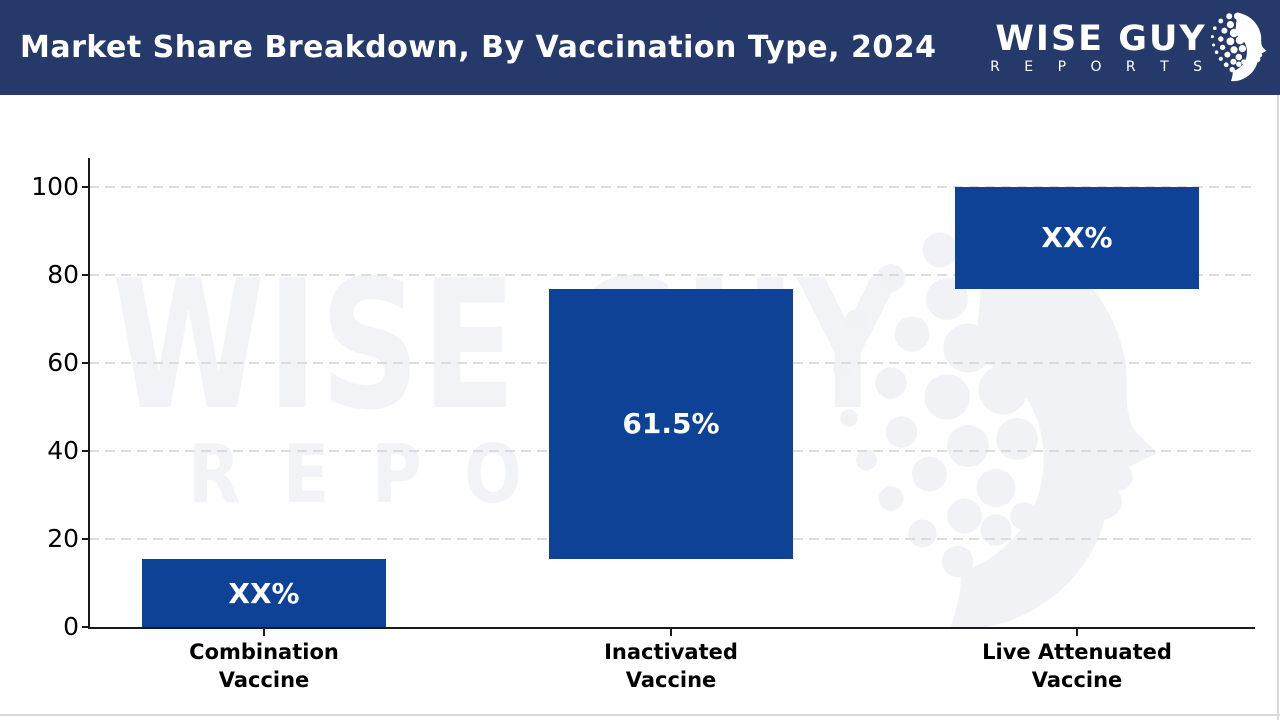 This screenshot has height=720, width=1280. What do you see at coordinates (264, 666) in the screenshot?
I see `x-axis-category-label: Combination Vaccine` at bounding box center [264, 666].